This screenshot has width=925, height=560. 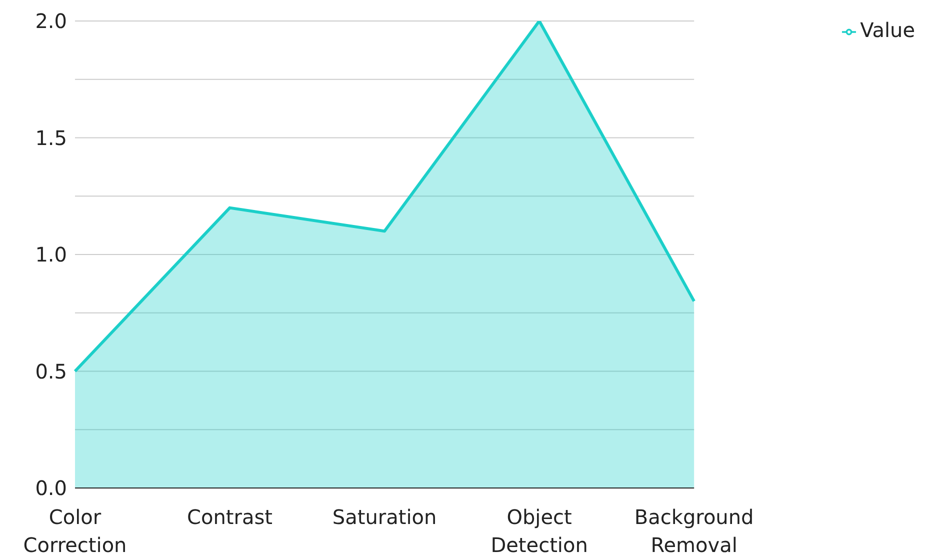 What do you see at coordinates (51, 138) in the screenshot?
I see `y-tick-label: 1.5` at bounding box center [51, 138].